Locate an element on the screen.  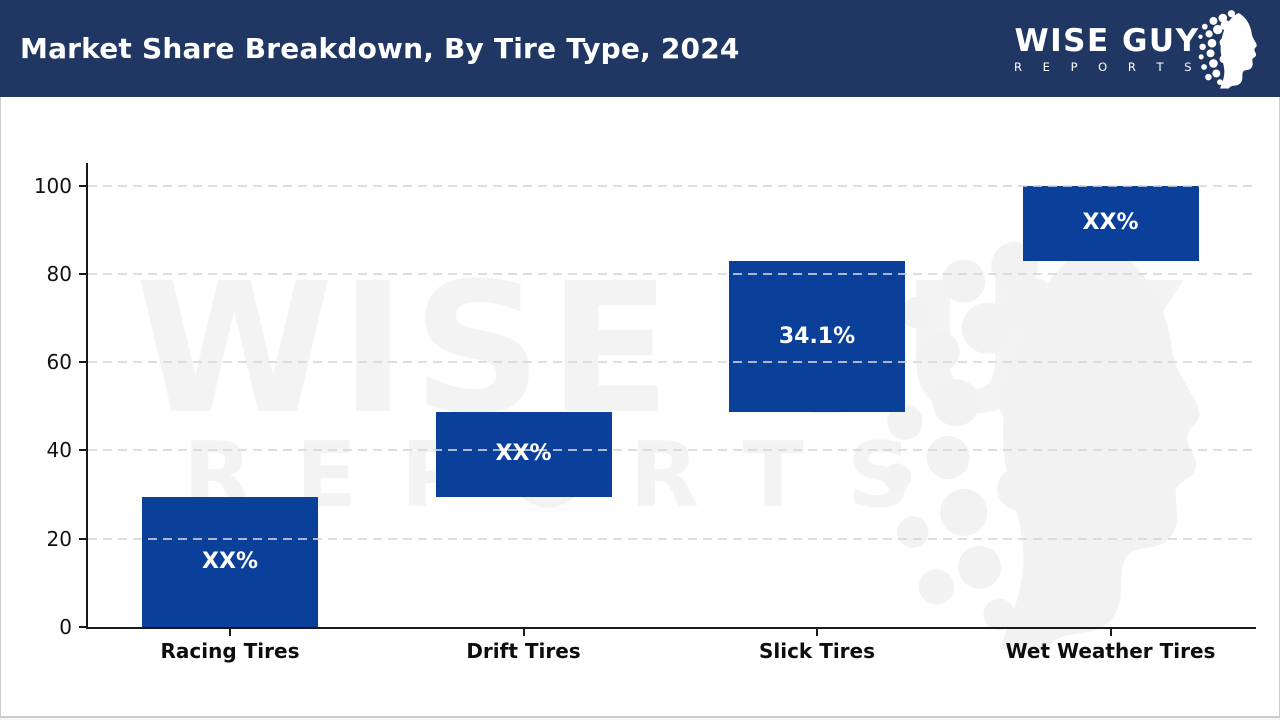
y-tick-label: 0 is located at coordinates (65, 627).